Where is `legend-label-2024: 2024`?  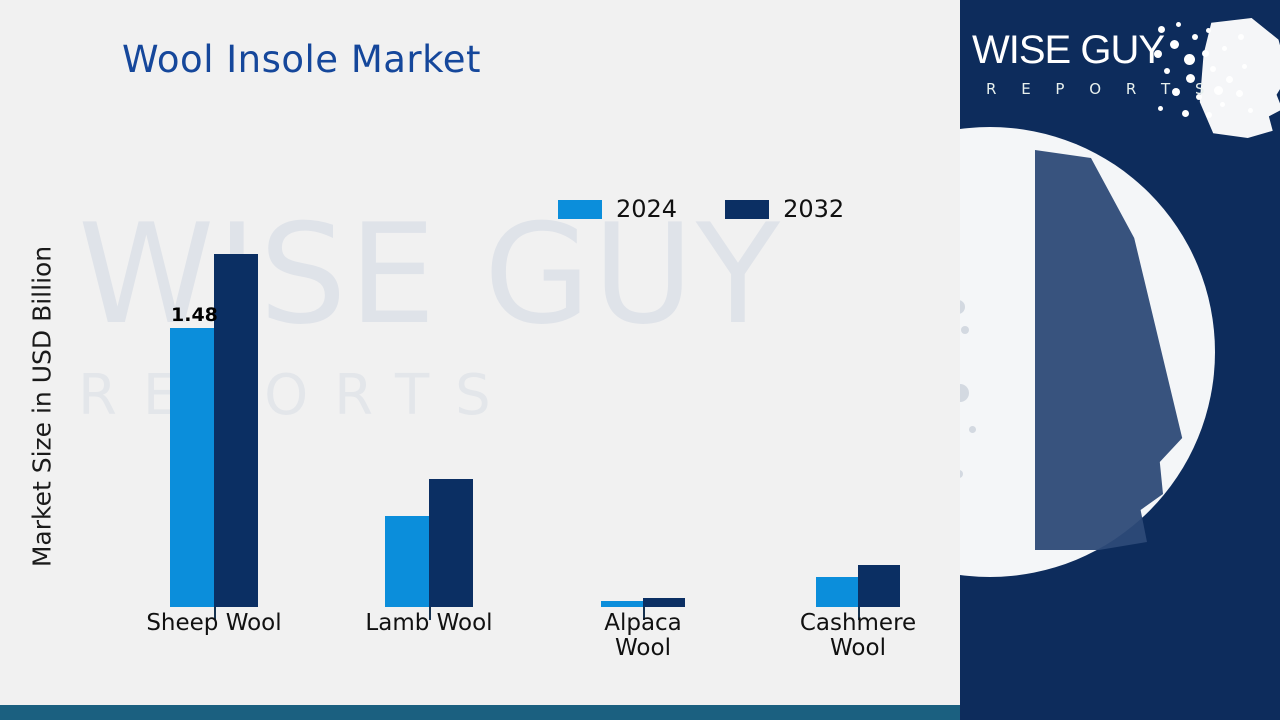
legend-label-2024: 2024 is located at coordinates (647, 209).